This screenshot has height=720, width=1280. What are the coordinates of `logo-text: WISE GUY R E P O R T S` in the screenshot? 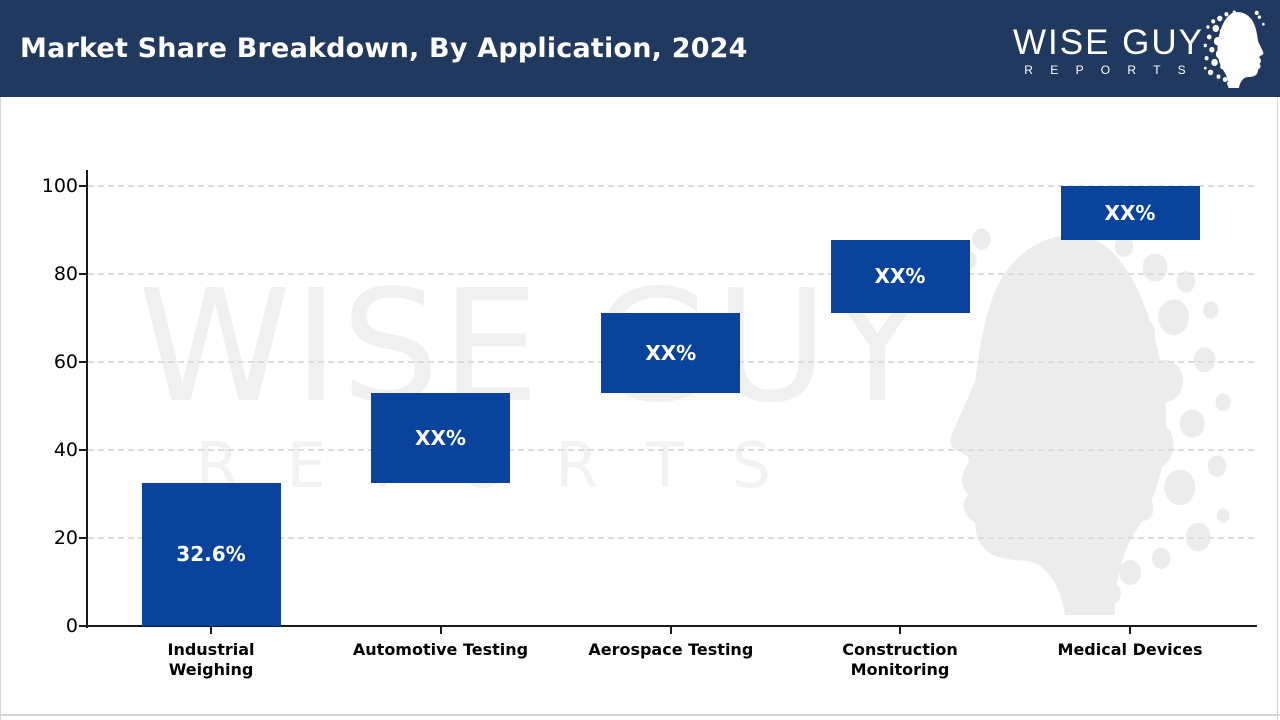 It's located at (1108, 51).